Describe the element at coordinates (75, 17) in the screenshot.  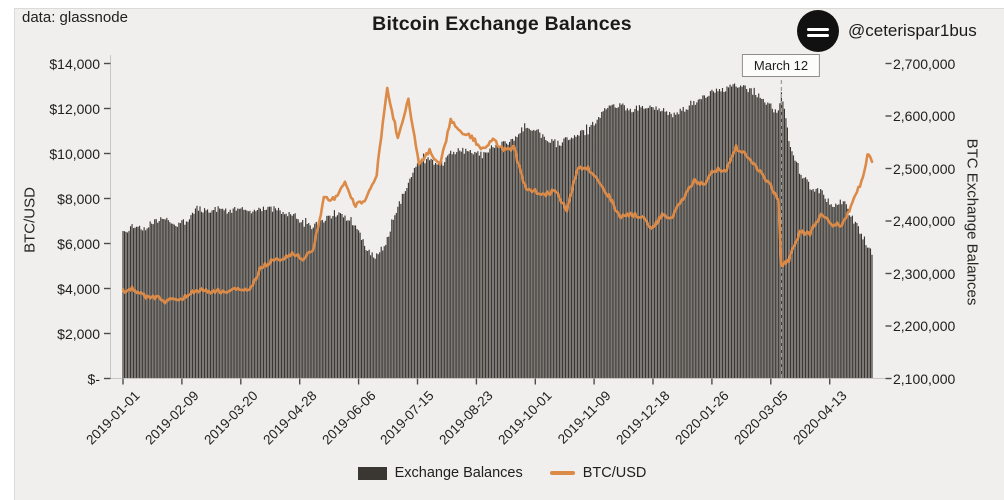
I see `data-source-label: data: glassnode` at that location.